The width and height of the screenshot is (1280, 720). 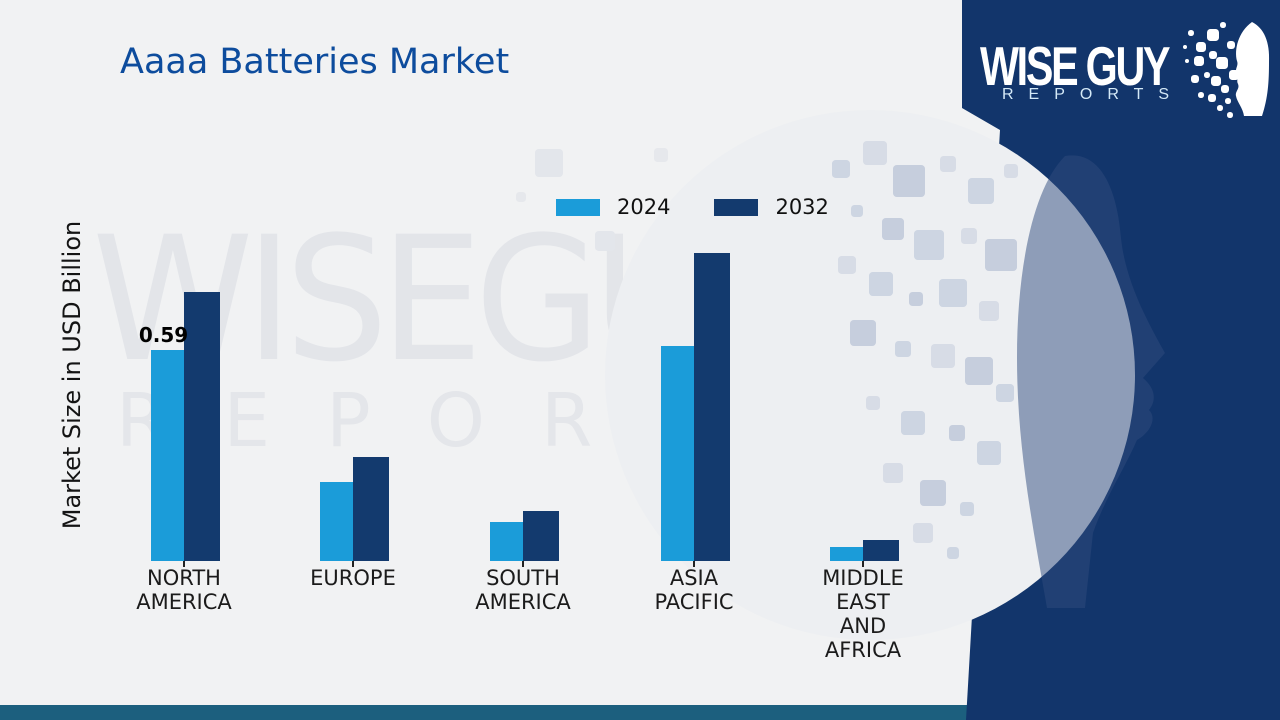 I want to click on x-axis-label: SOUTH AMERICA, so click(x=523, y=590).